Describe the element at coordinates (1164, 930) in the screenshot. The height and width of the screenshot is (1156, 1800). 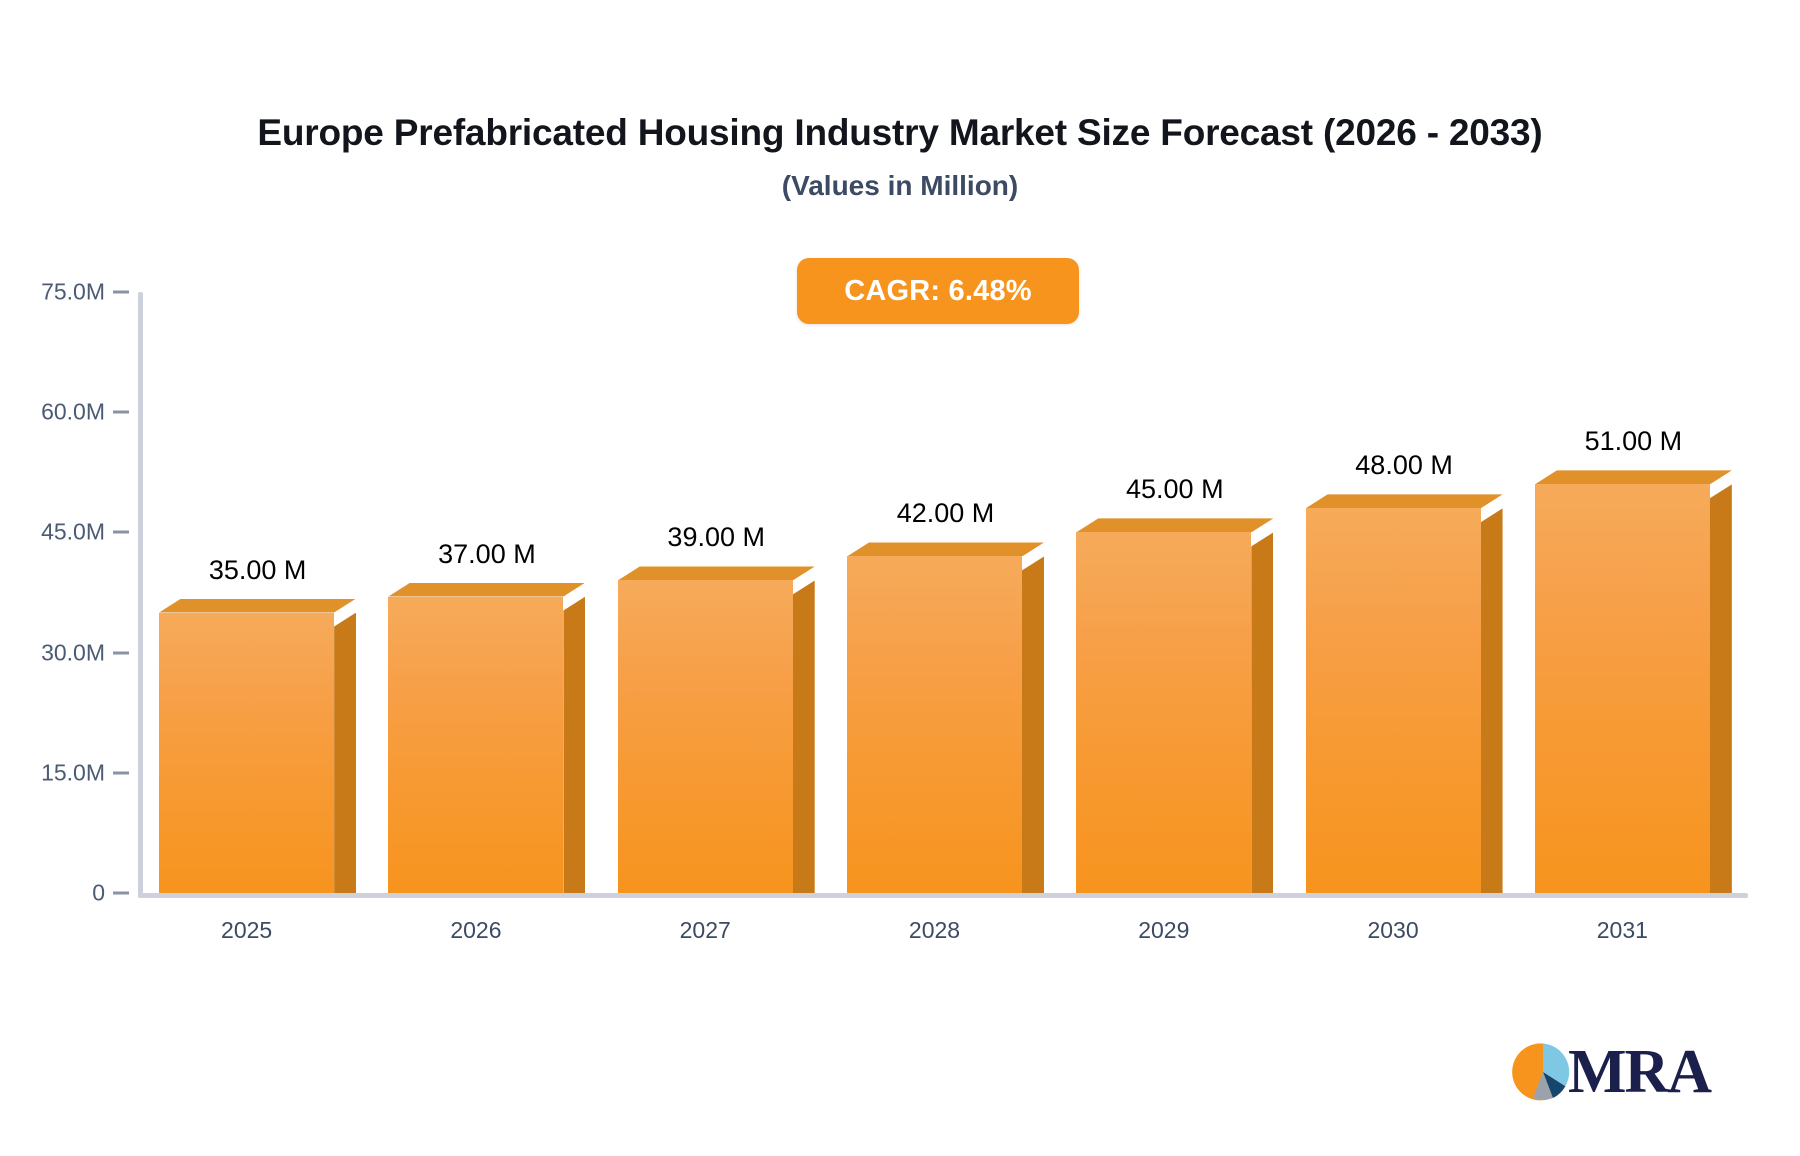
I see `x-tick-label: 2029` at that location.